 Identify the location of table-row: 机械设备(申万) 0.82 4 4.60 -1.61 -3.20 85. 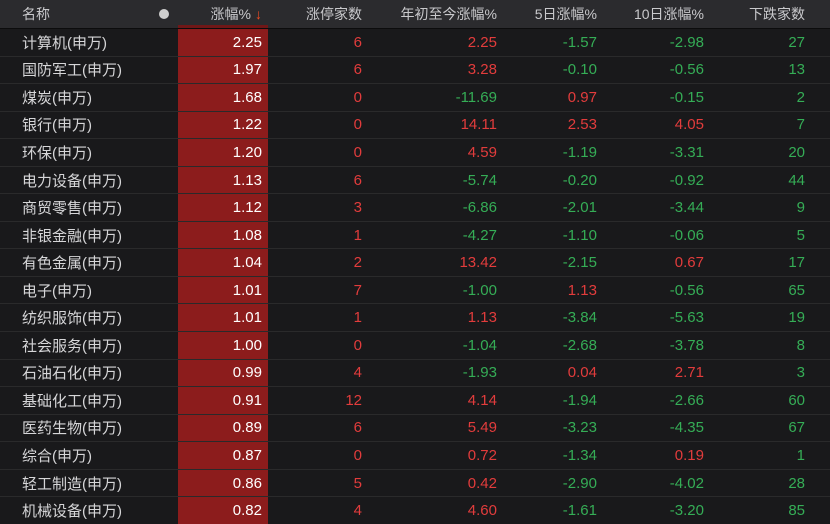
(415, 510).